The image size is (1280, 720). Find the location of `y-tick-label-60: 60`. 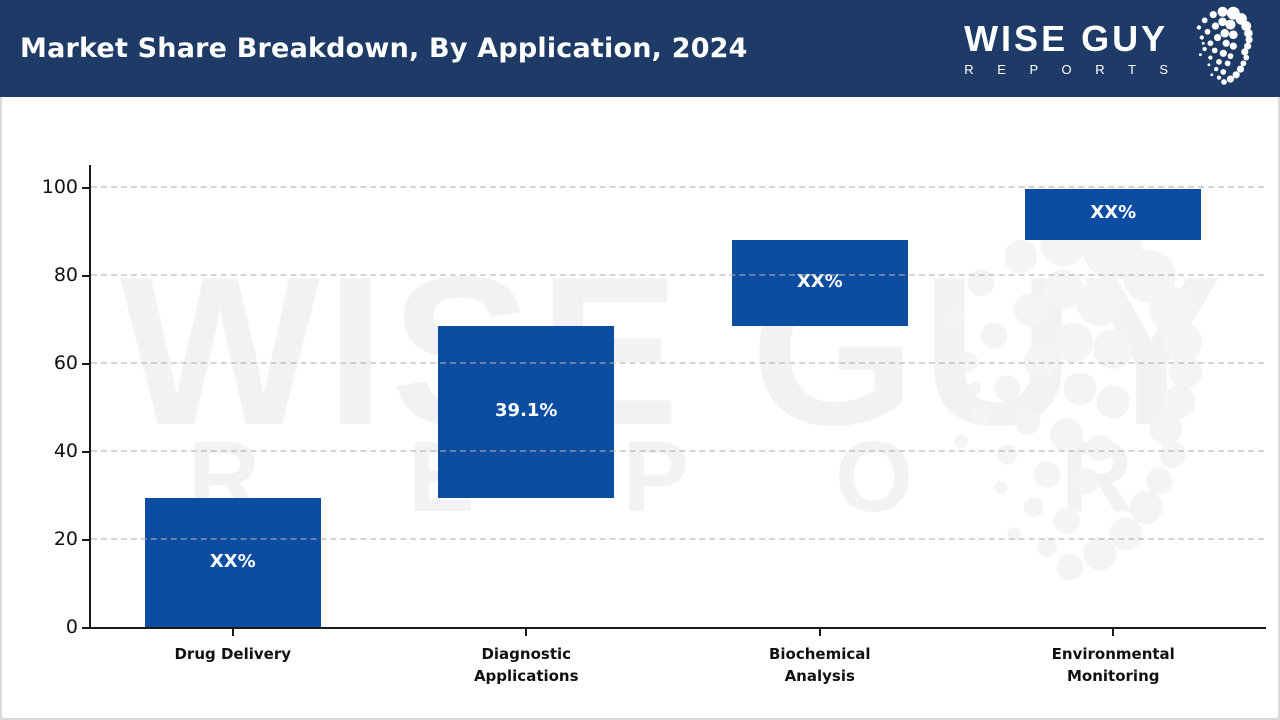

y-tick-label-60: 60 is located at coordinates (65, 363).